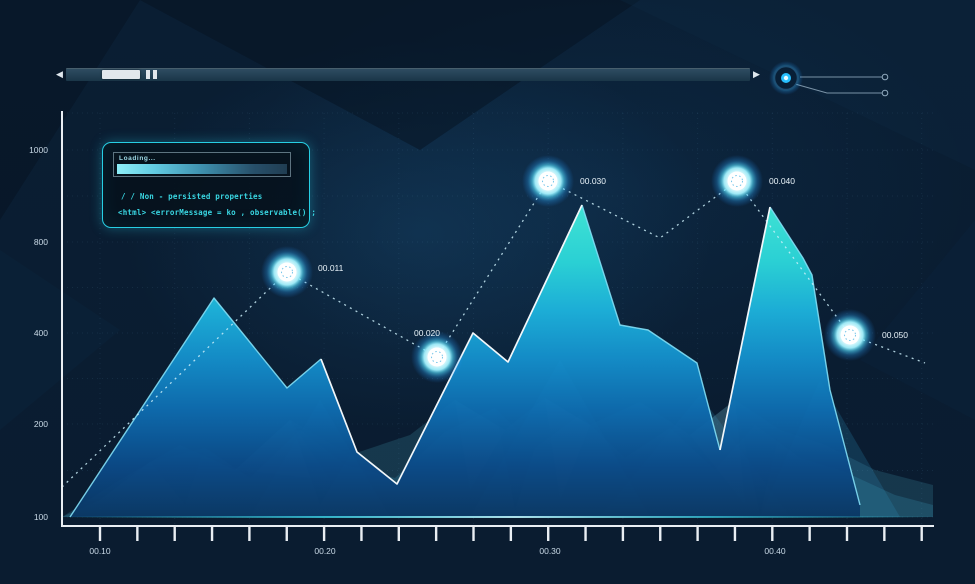 Image resolution: width=975 pixels, height=584 pixels. Describe the element at coordinates (302, 272) in the screenshot. I see `data-marker-orb: 00.011` at that location.